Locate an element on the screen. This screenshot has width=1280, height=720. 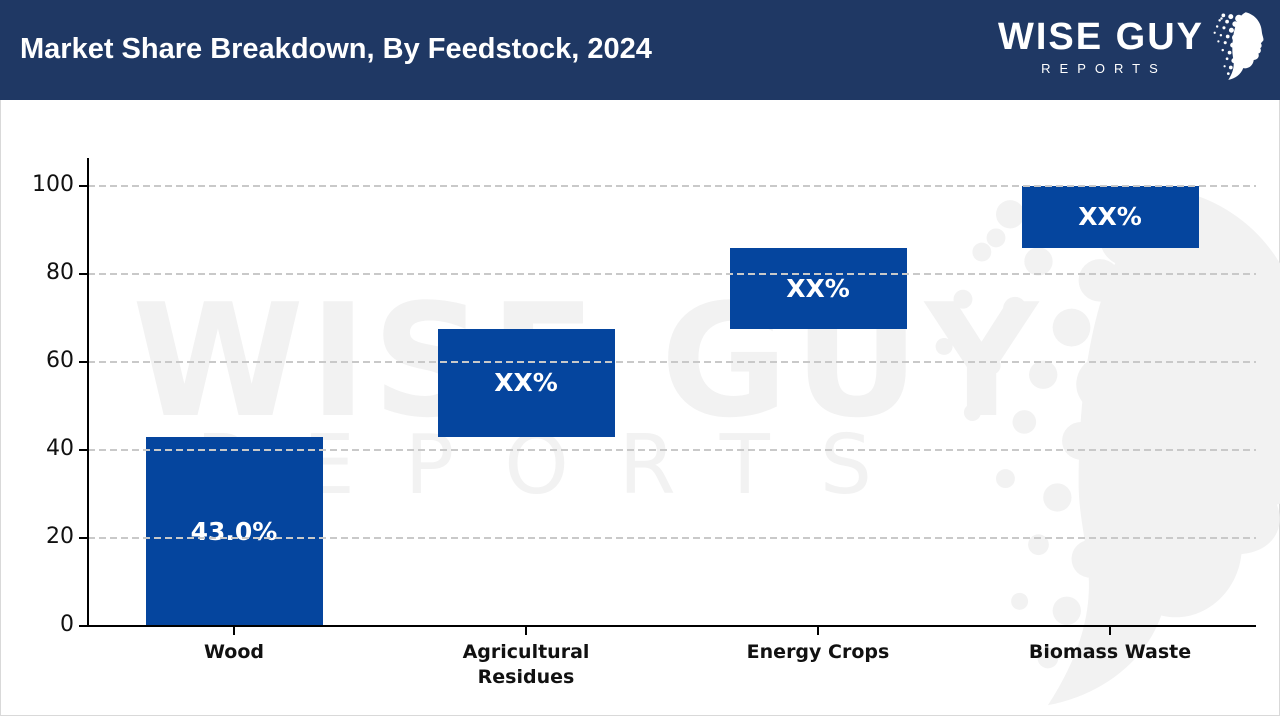
bar-biomass-waste: XX% is located at coordinates (1110, 217).